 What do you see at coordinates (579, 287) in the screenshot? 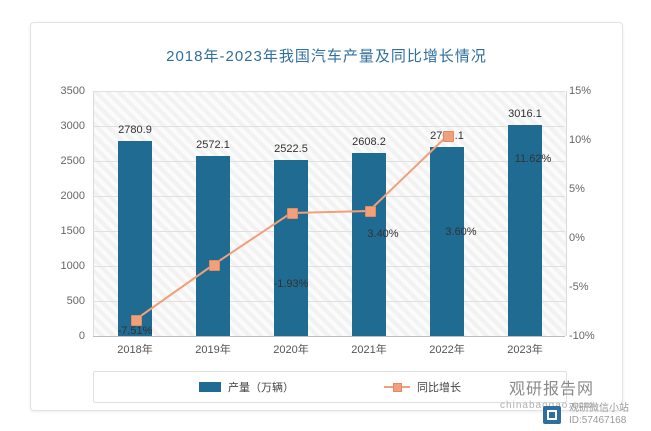
I see `y2-axis-tick: -5%` at bounding box center [579, 287].